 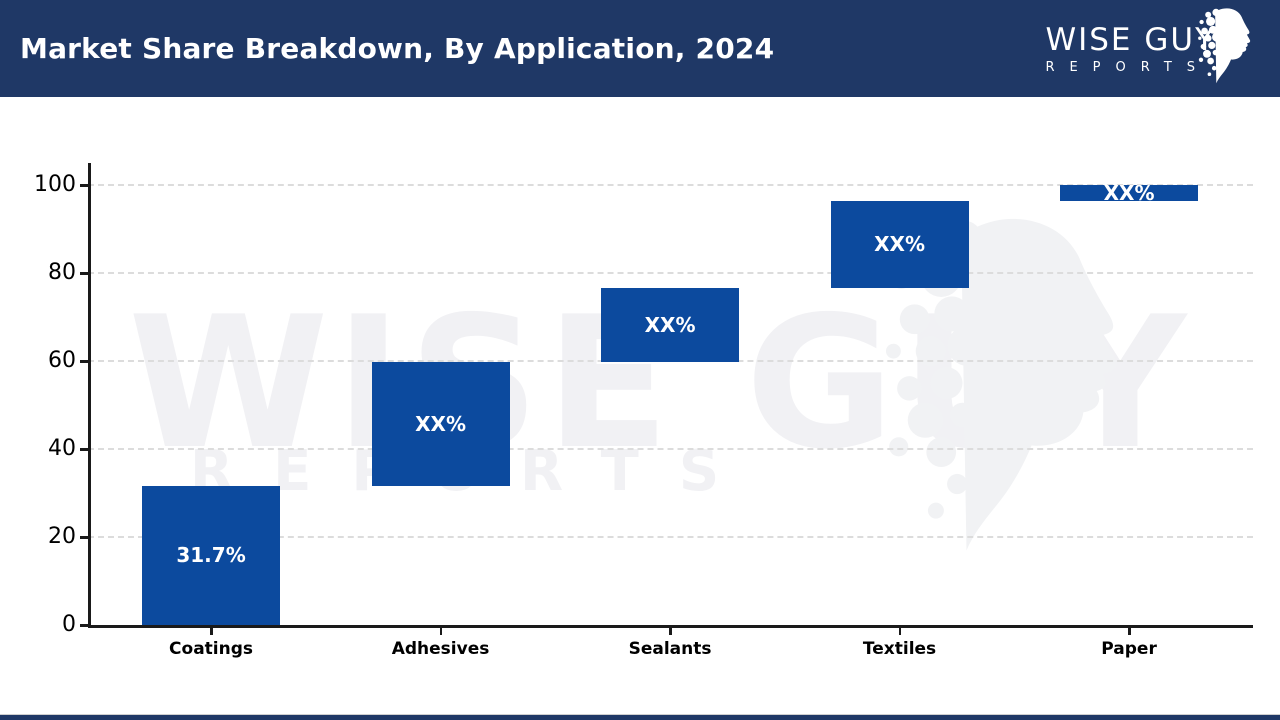 I want to click on logo-subtitle: REPORTS, so click(x=1128, y=67).